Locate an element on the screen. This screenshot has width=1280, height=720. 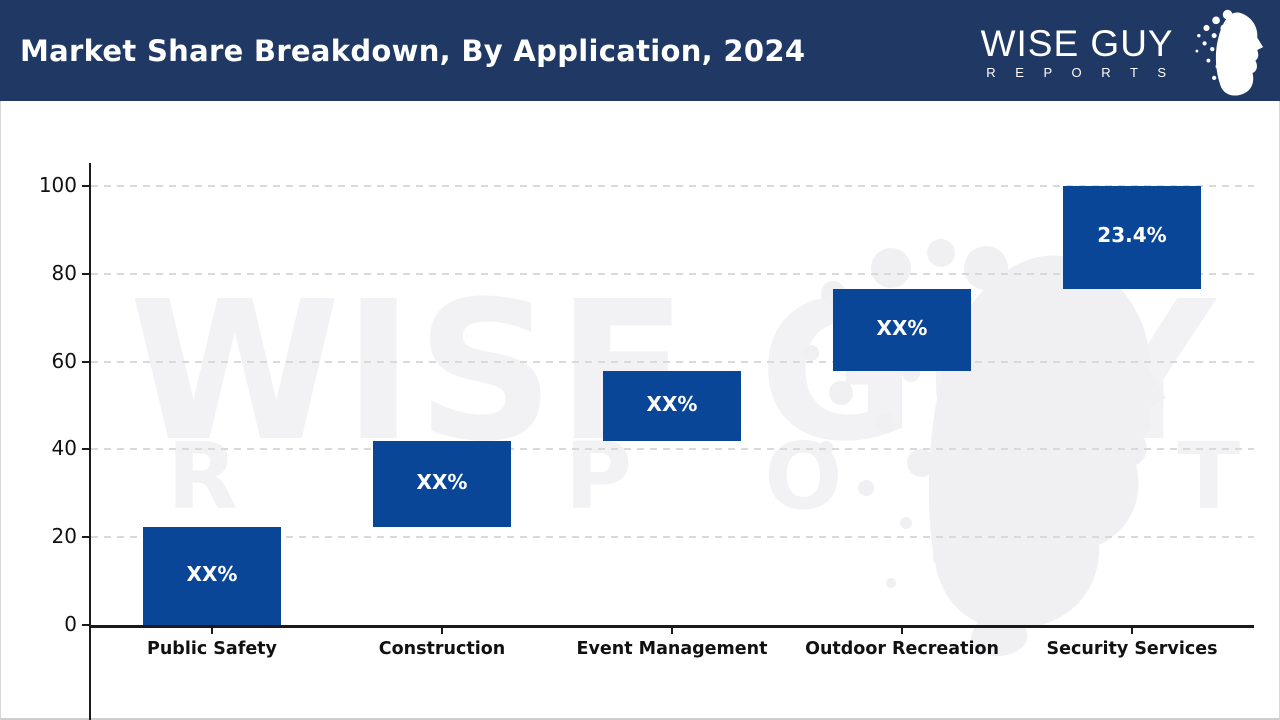
x-category-label: Construction is located at coordinates (442, 649).